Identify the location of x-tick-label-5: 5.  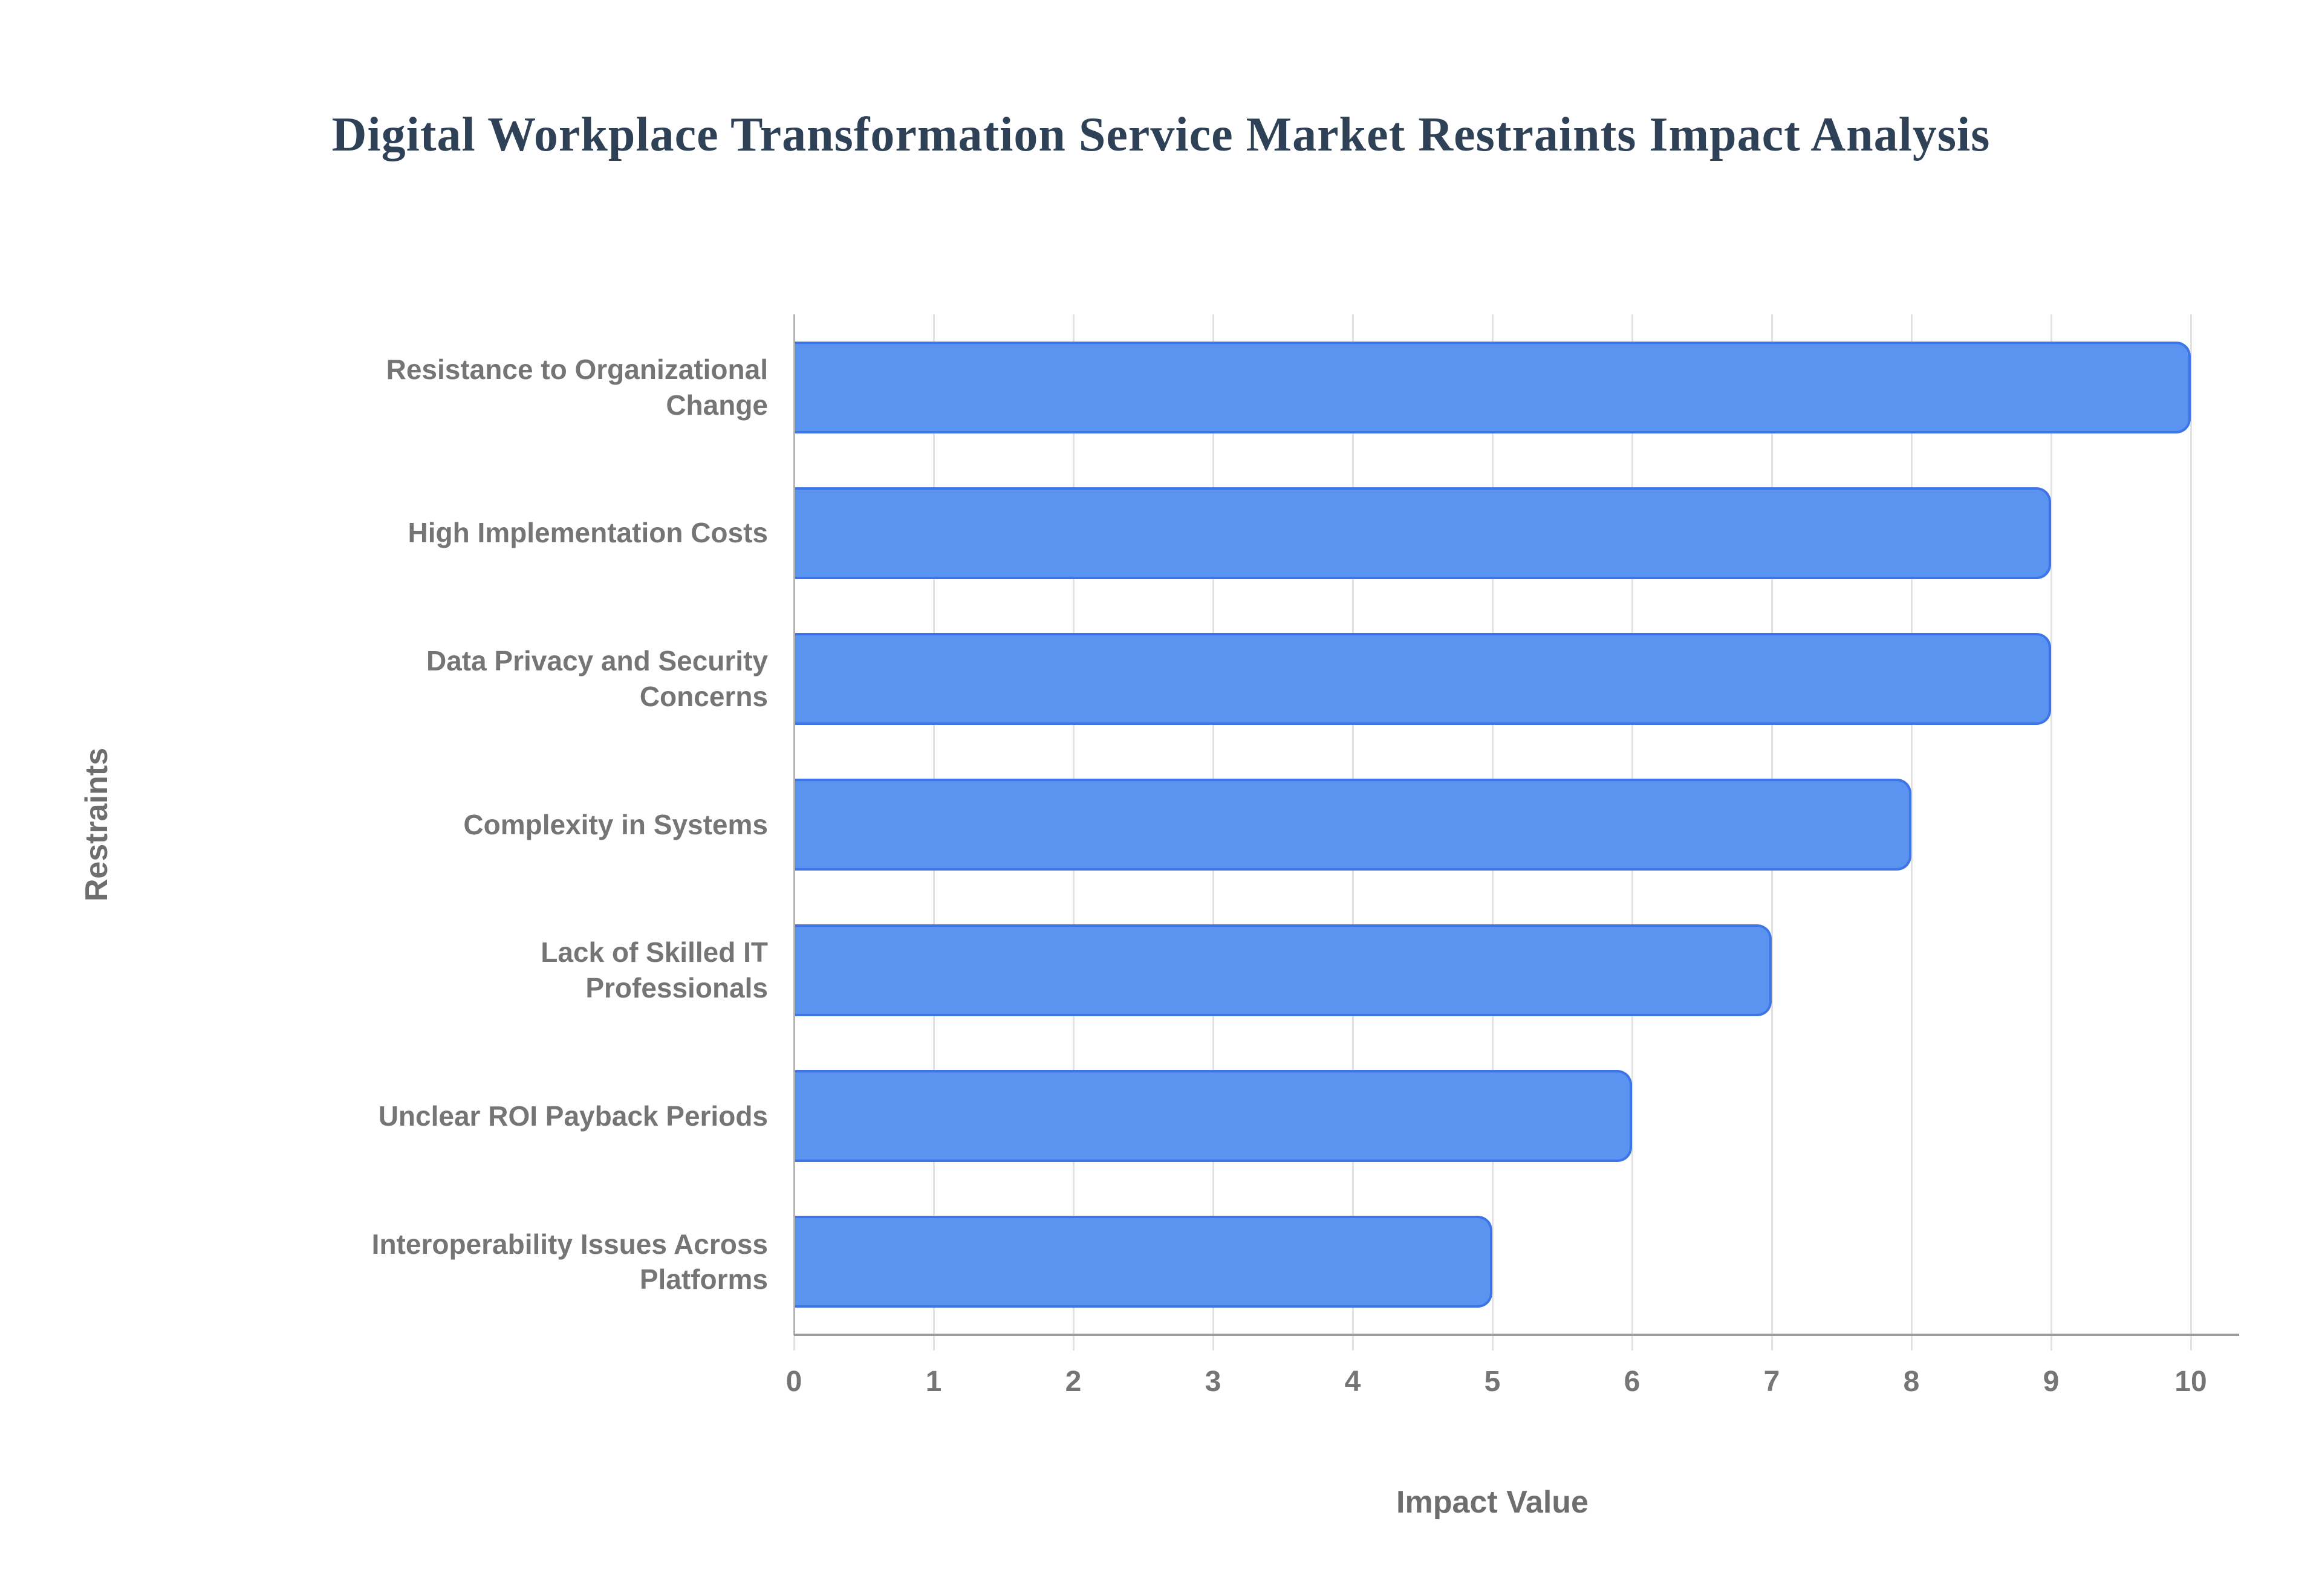
(1492, 1382).